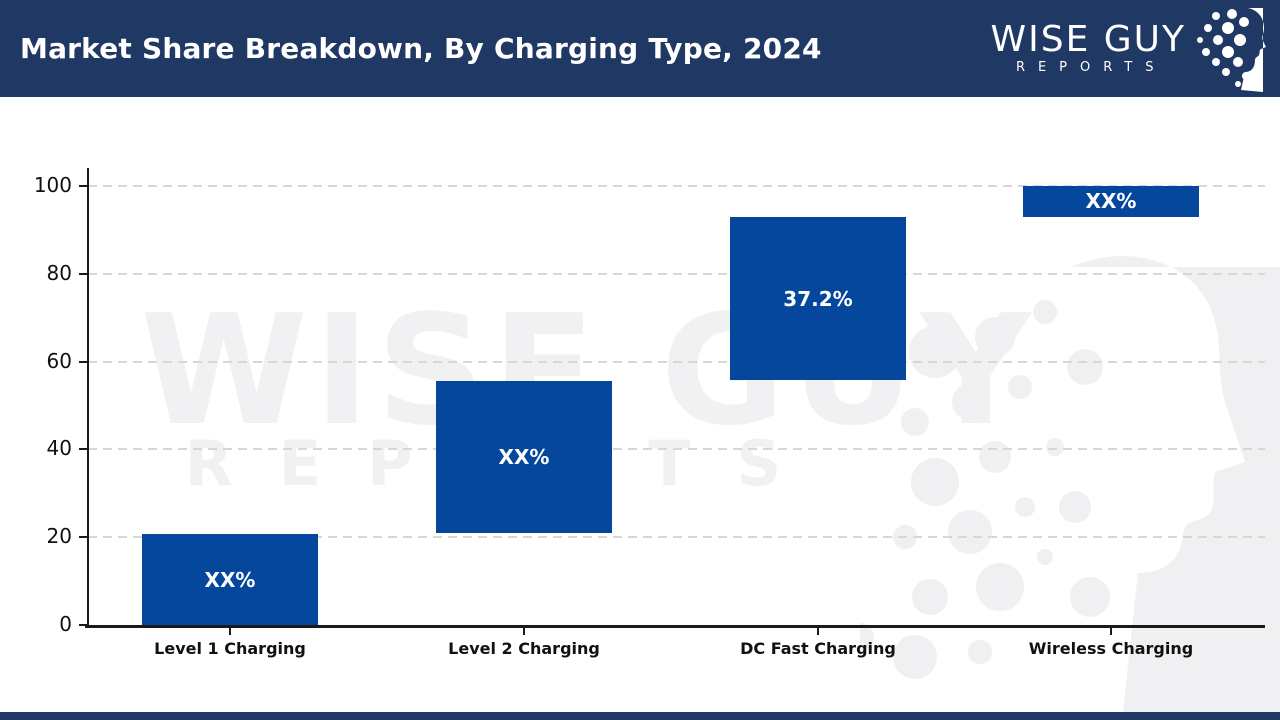 This screenshot has height=720, width=1280. Describe the element at coordinates (88, 398) in the screenshot. I see `y-axis-line` at that location.